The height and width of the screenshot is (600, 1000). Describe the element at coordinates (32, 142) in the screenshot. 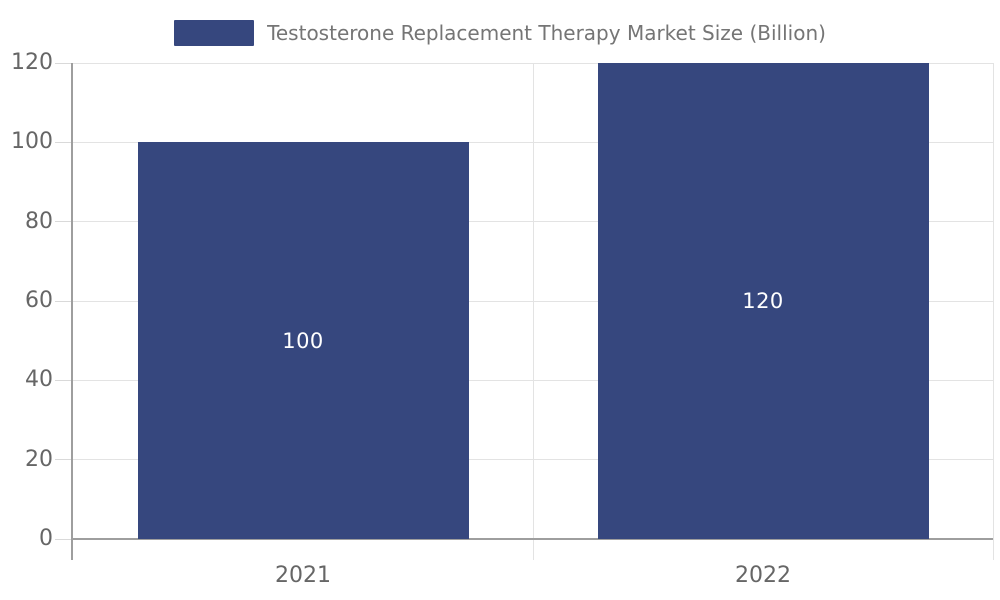

I see `y-tick-label: 100` at that location.